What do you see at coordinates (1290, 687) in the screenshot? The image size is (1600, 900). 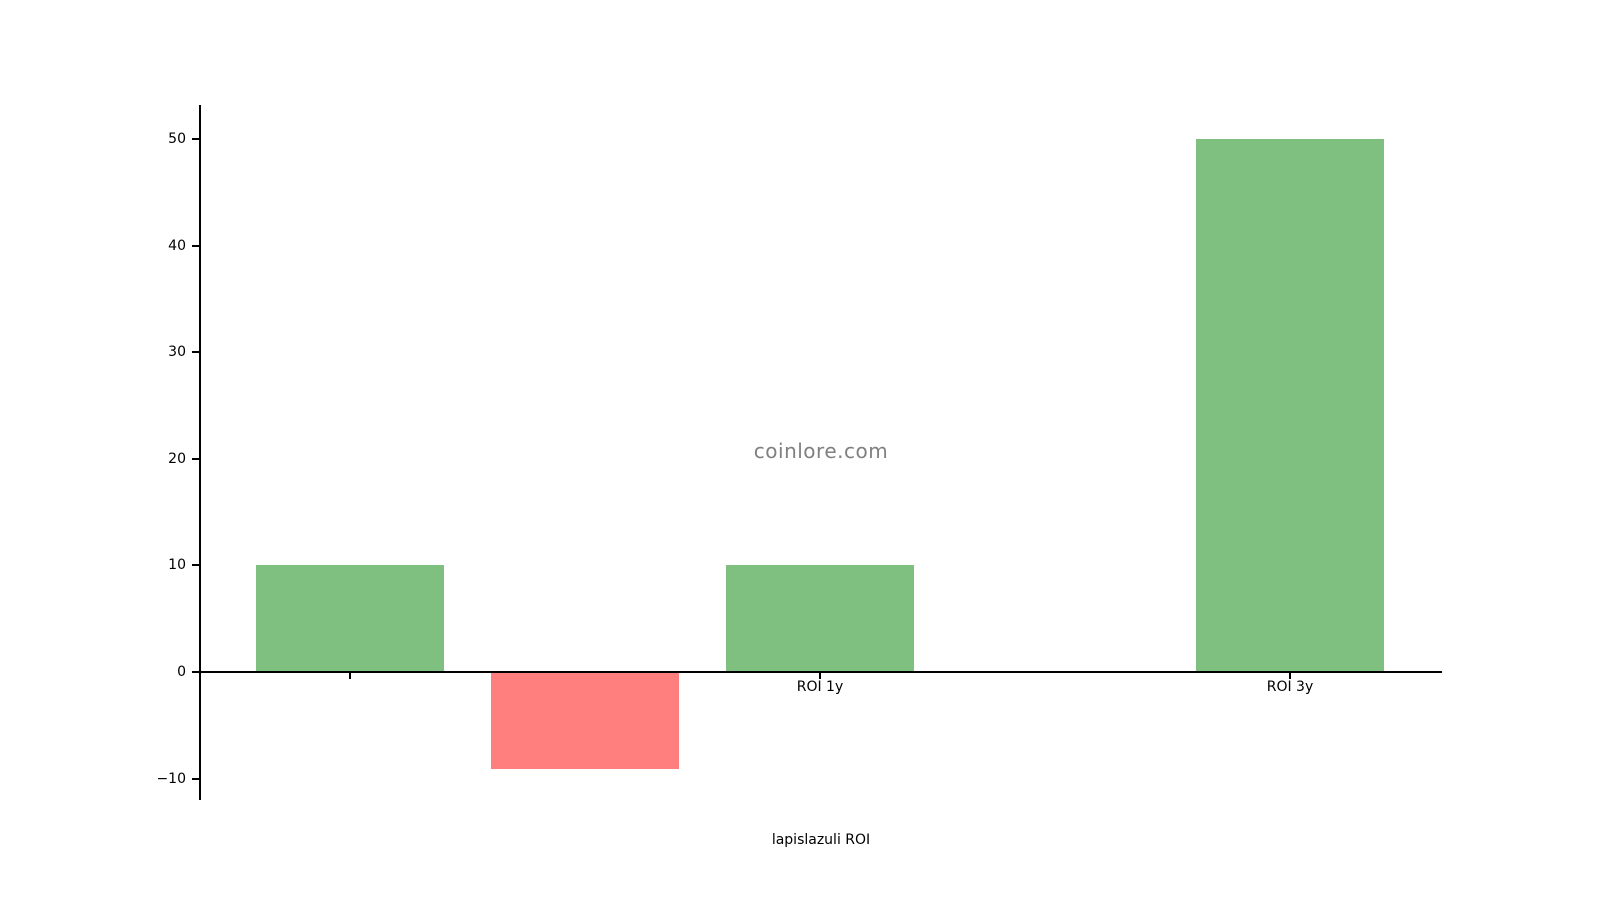 I see `x-axis-tick-label: ROI 3y` at bounding box center [1290, 687].